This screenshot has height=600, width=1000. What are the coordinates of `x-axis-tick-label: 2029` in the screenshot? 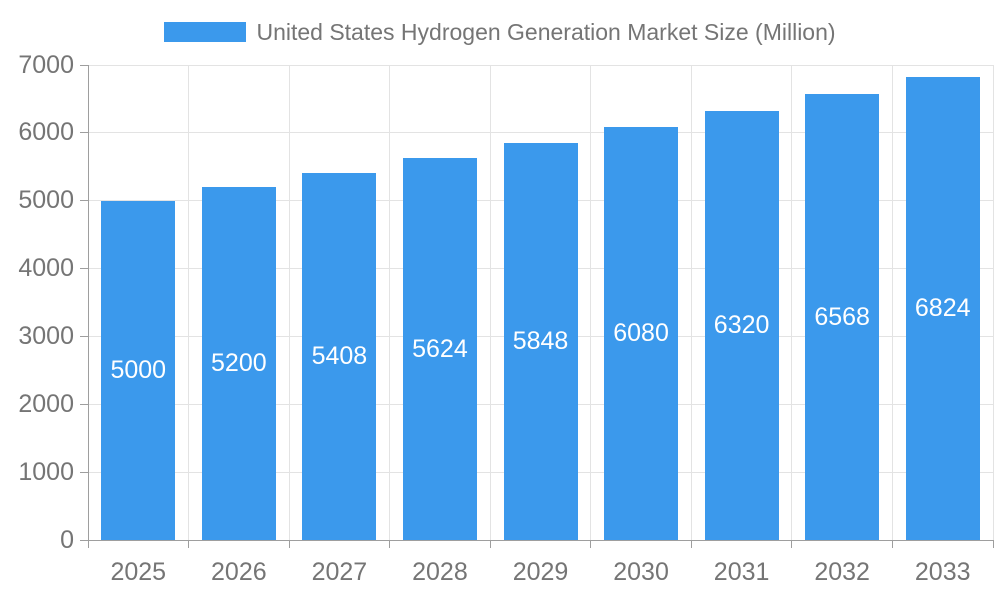 It's located at (540, 572).